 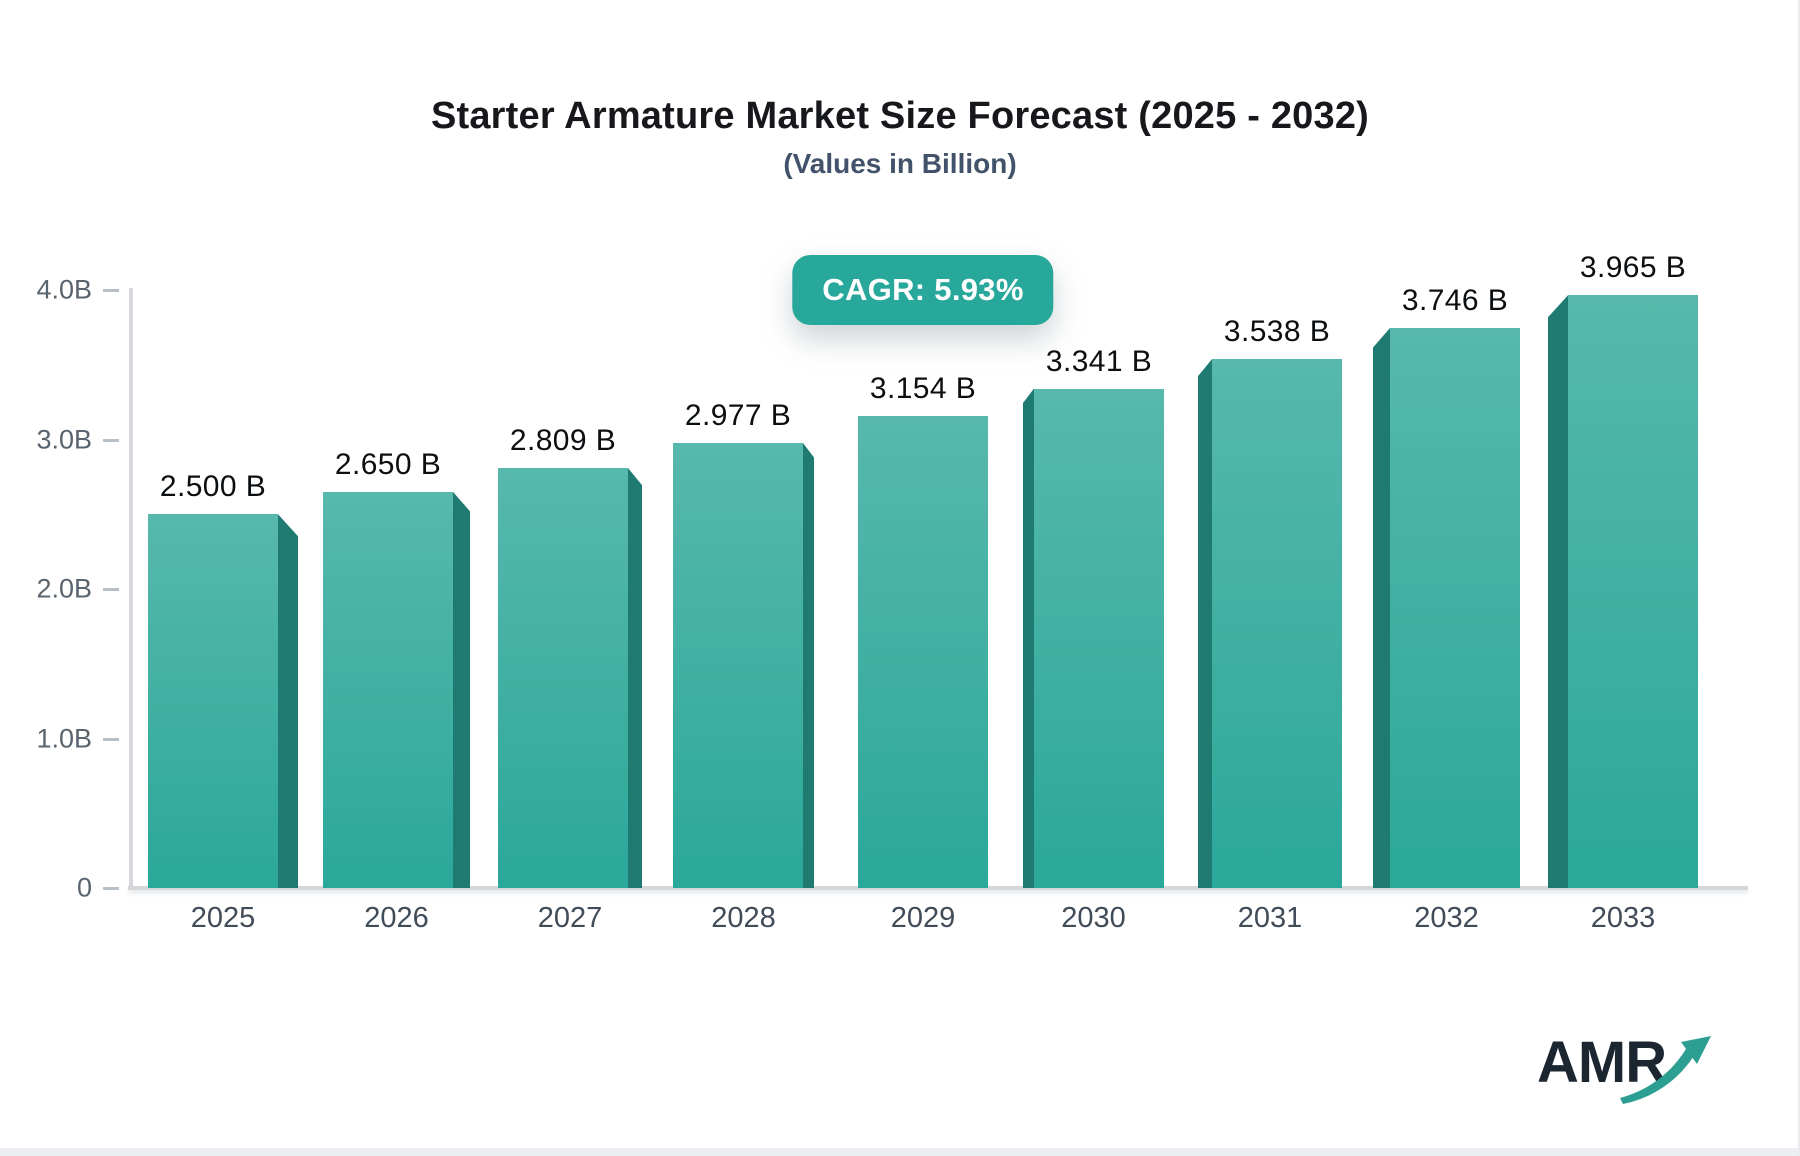 I want to click on bar-side-shadow-2027, so click(x=635, y=678).